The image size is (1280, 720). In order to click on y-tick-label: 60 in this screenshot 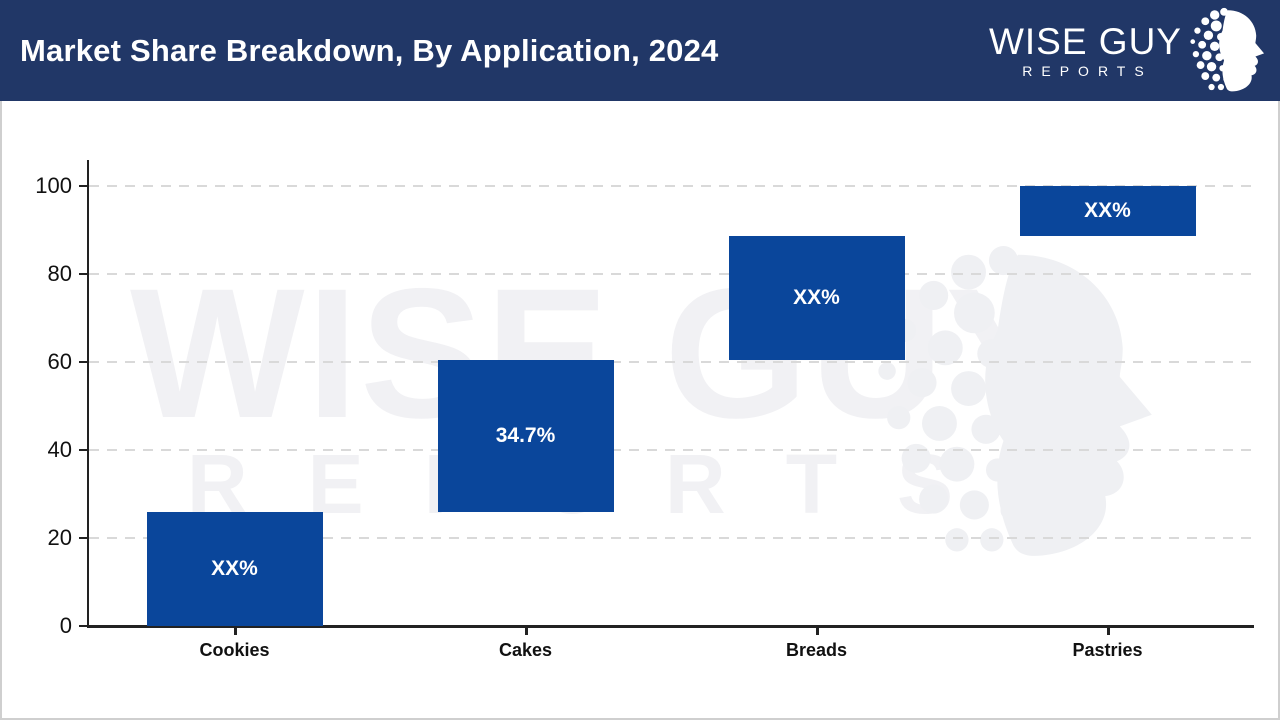, I will do `click(59, 361)`.